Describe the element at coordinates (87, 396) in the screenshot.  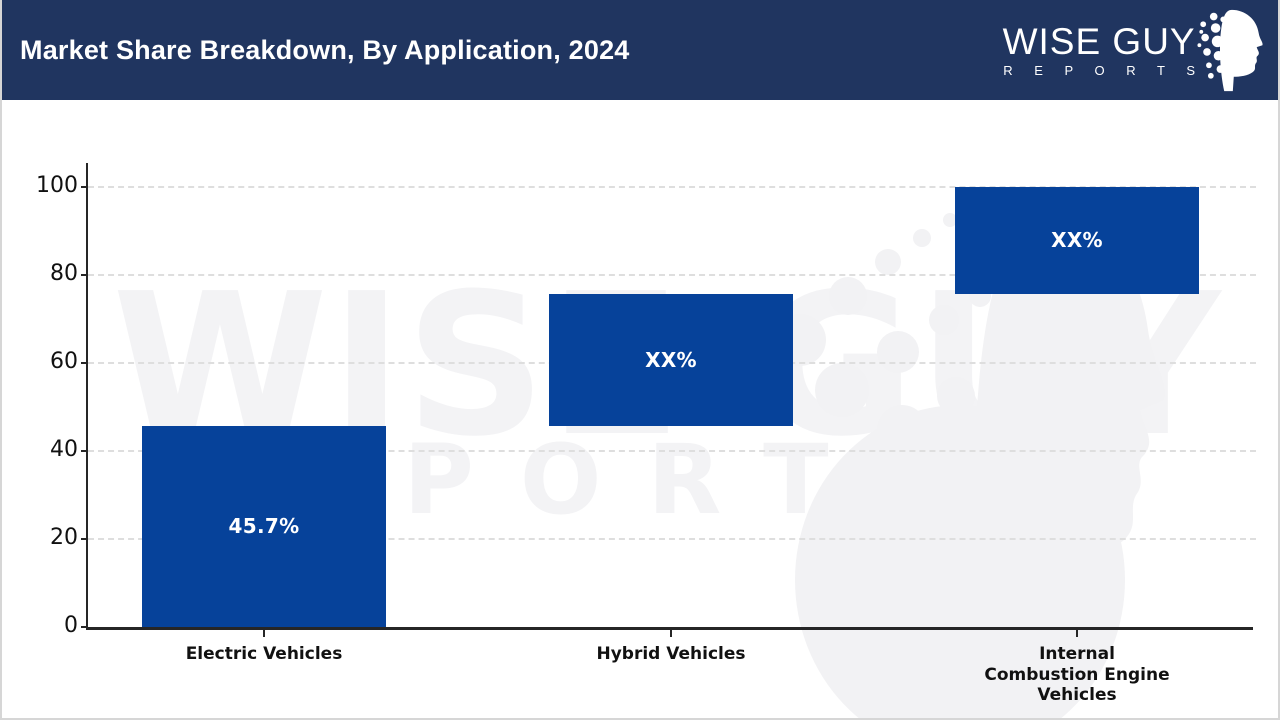
I see `y-axis-line` at that location.